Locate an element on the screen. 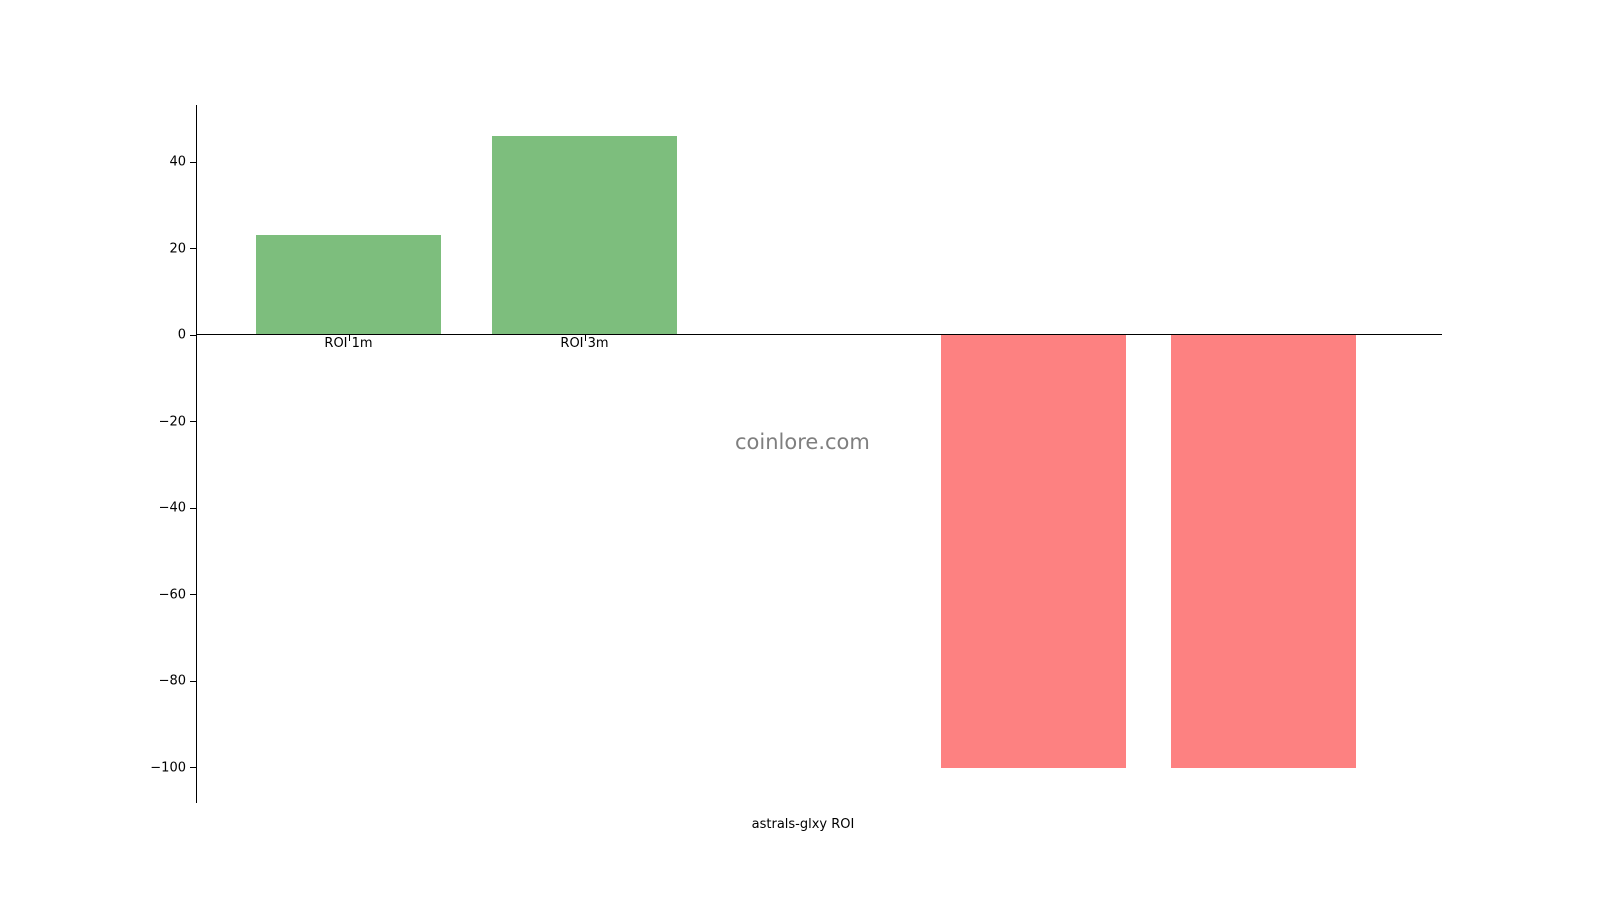 This screenshot has height=900, width=1600. bar-roi-1m is located at coordinates (348, 285).